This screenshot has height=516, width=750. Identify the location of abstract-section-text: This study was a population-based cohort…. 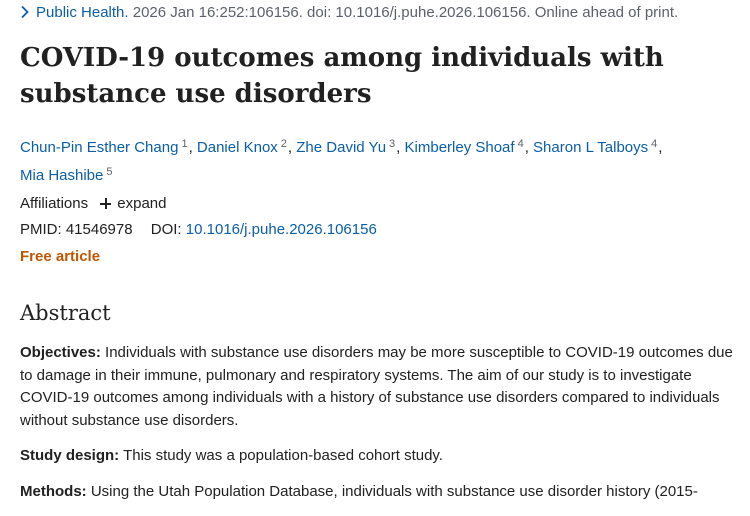
(283, 455).